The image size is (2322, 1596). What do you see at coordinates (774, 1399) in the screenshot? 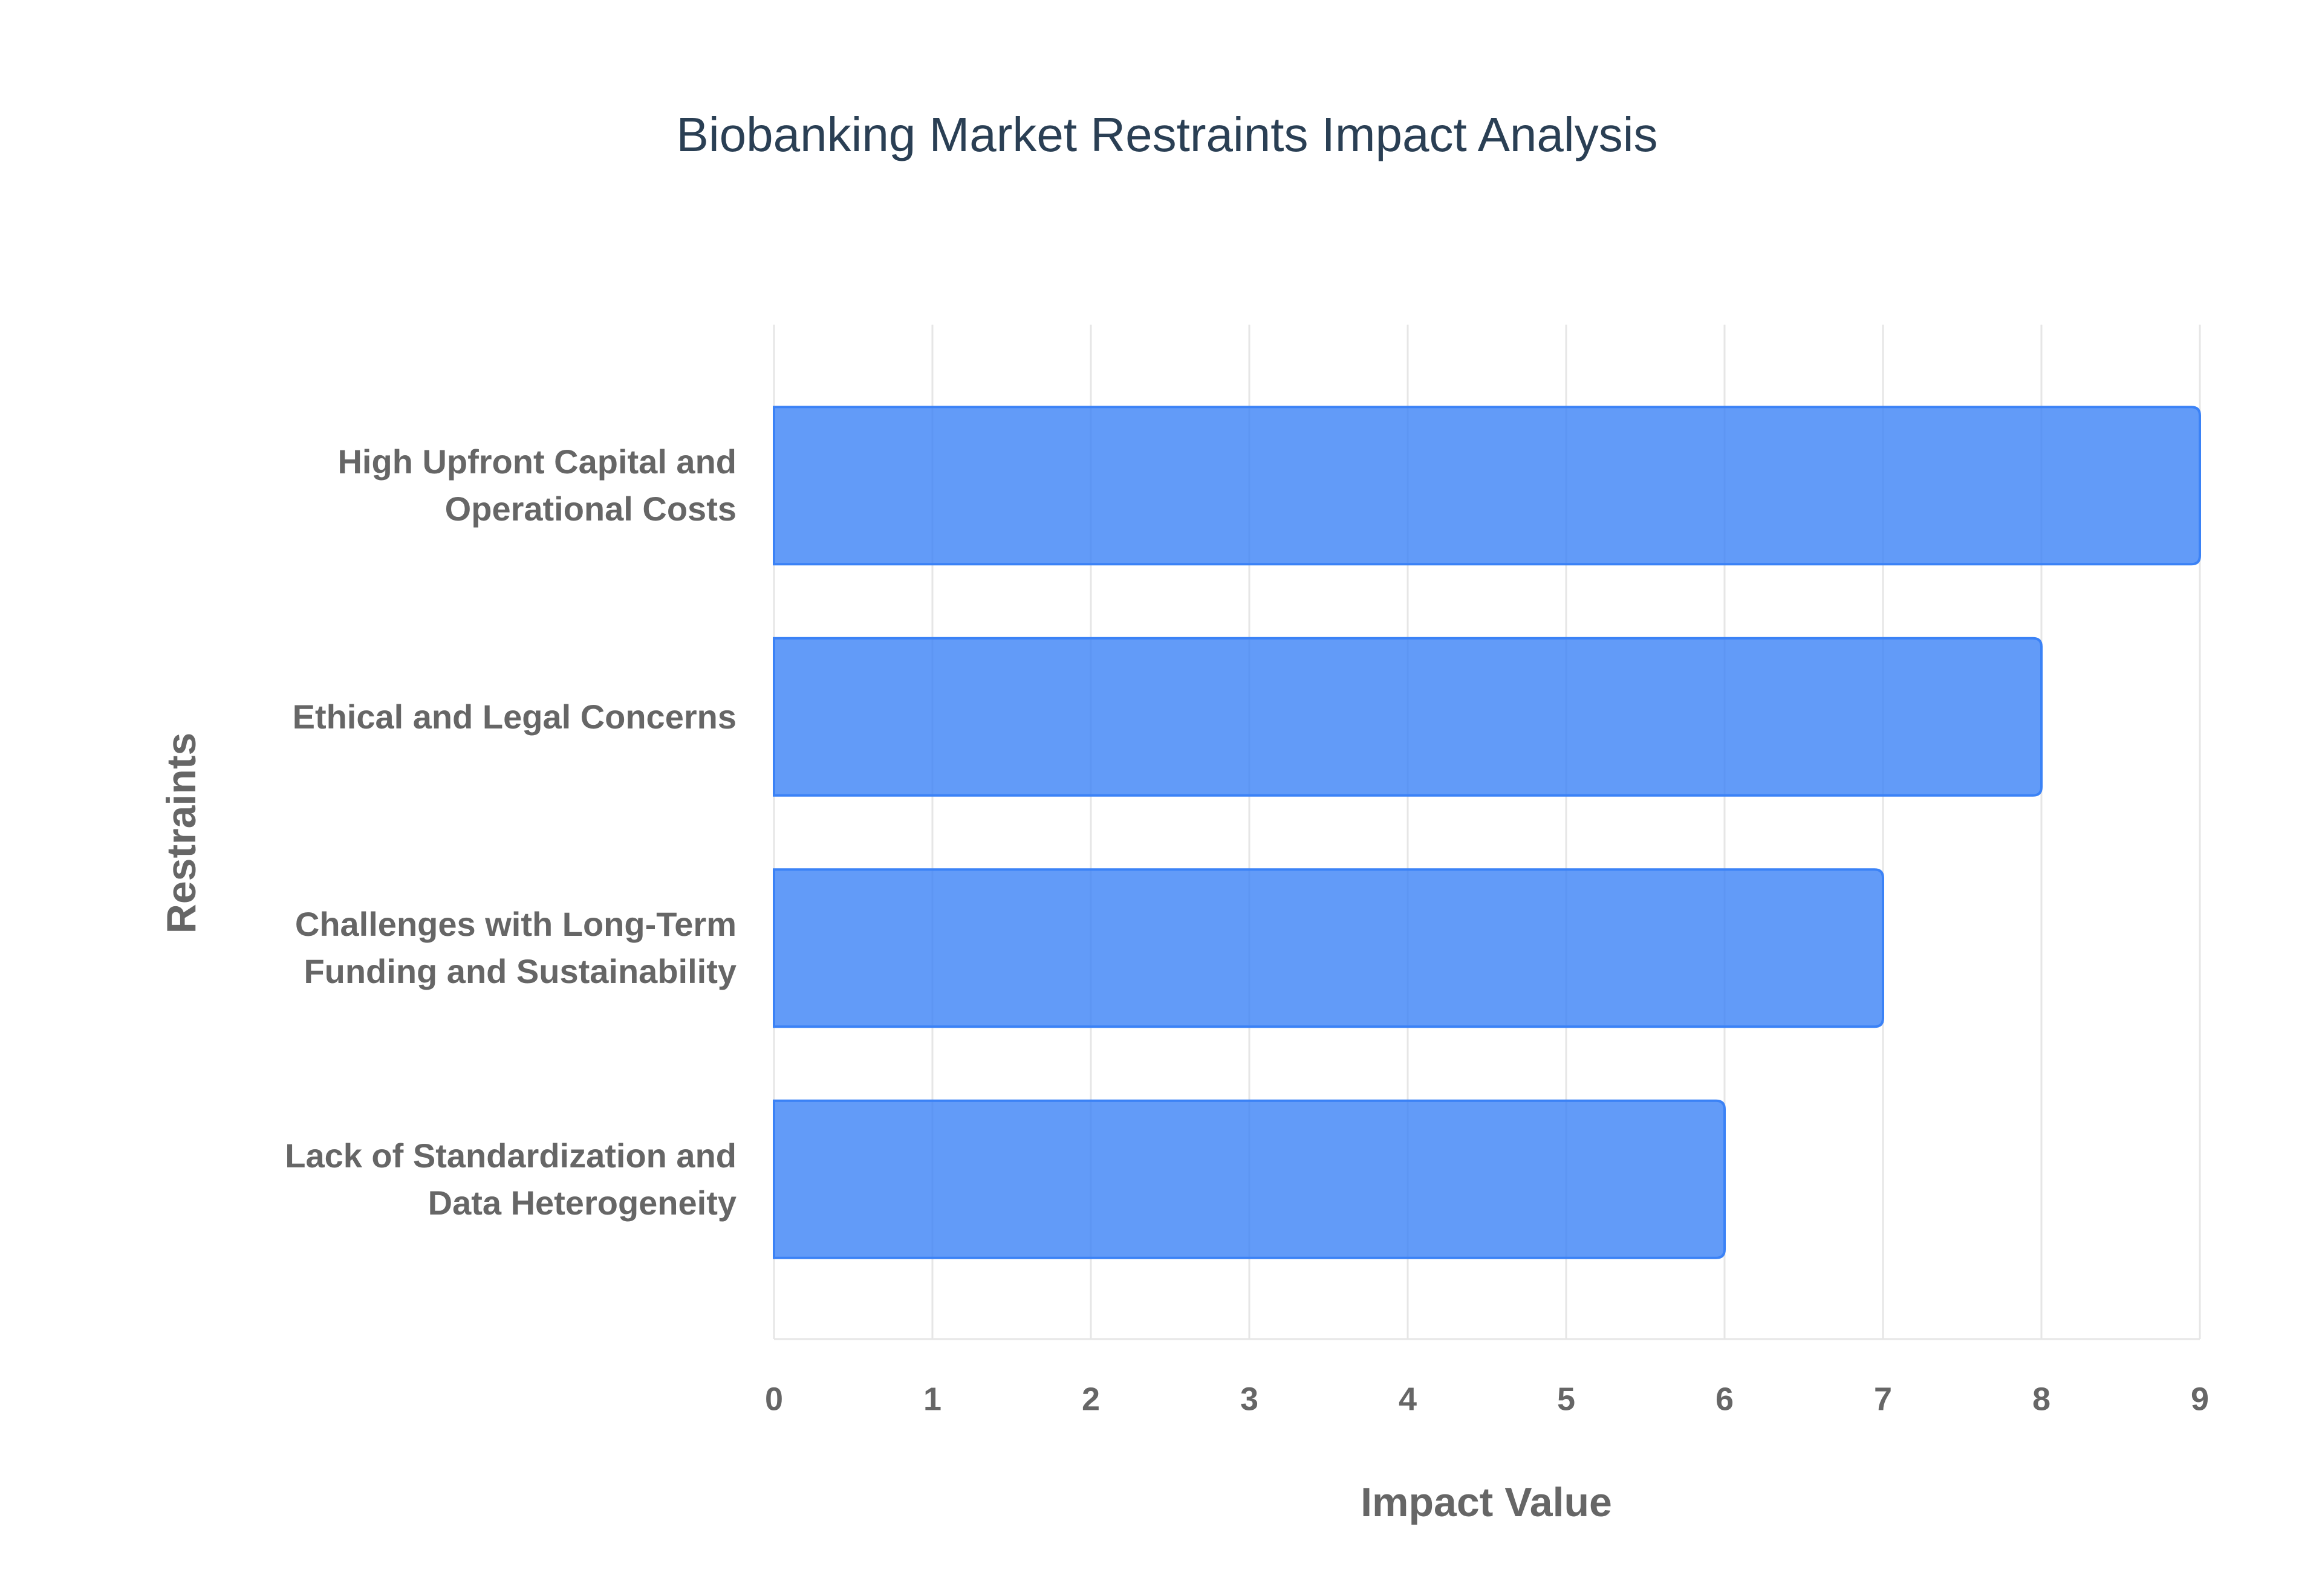
I see `x-tick-label: 0` at bounding box center [774, 1399].